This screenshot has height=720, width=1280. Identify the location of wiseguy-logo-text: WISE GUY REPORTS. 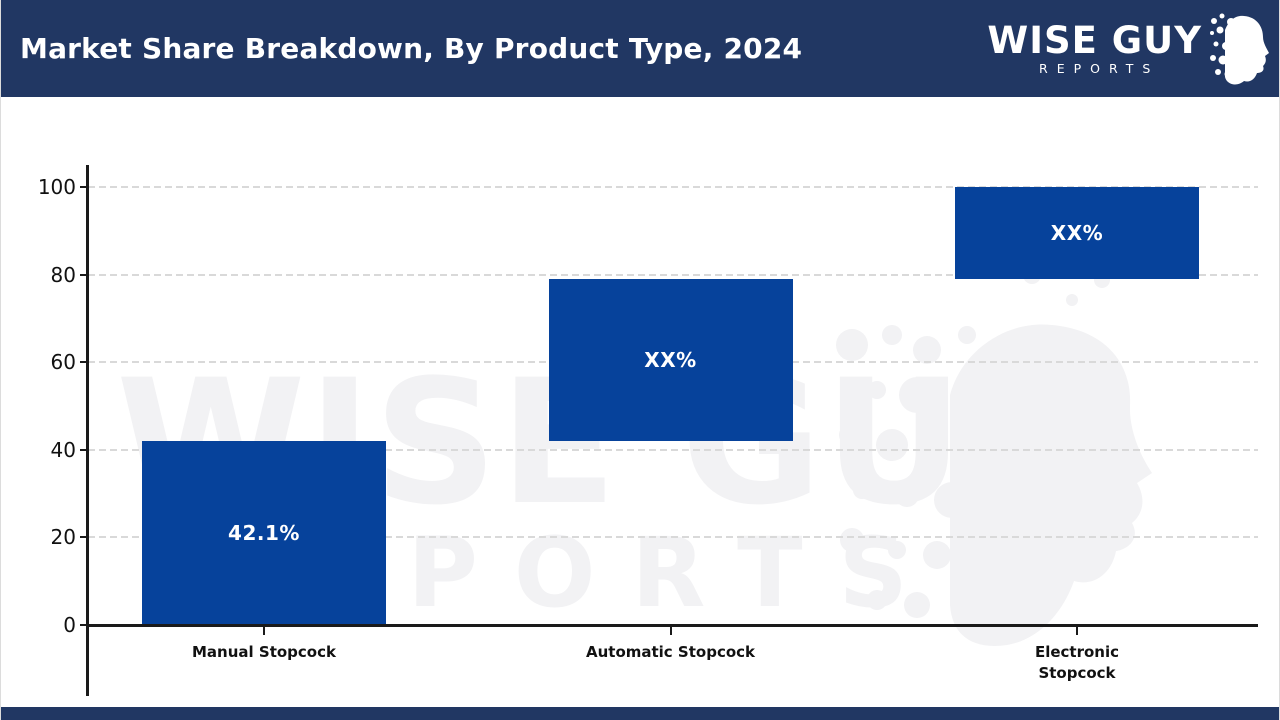
(1094, 47).